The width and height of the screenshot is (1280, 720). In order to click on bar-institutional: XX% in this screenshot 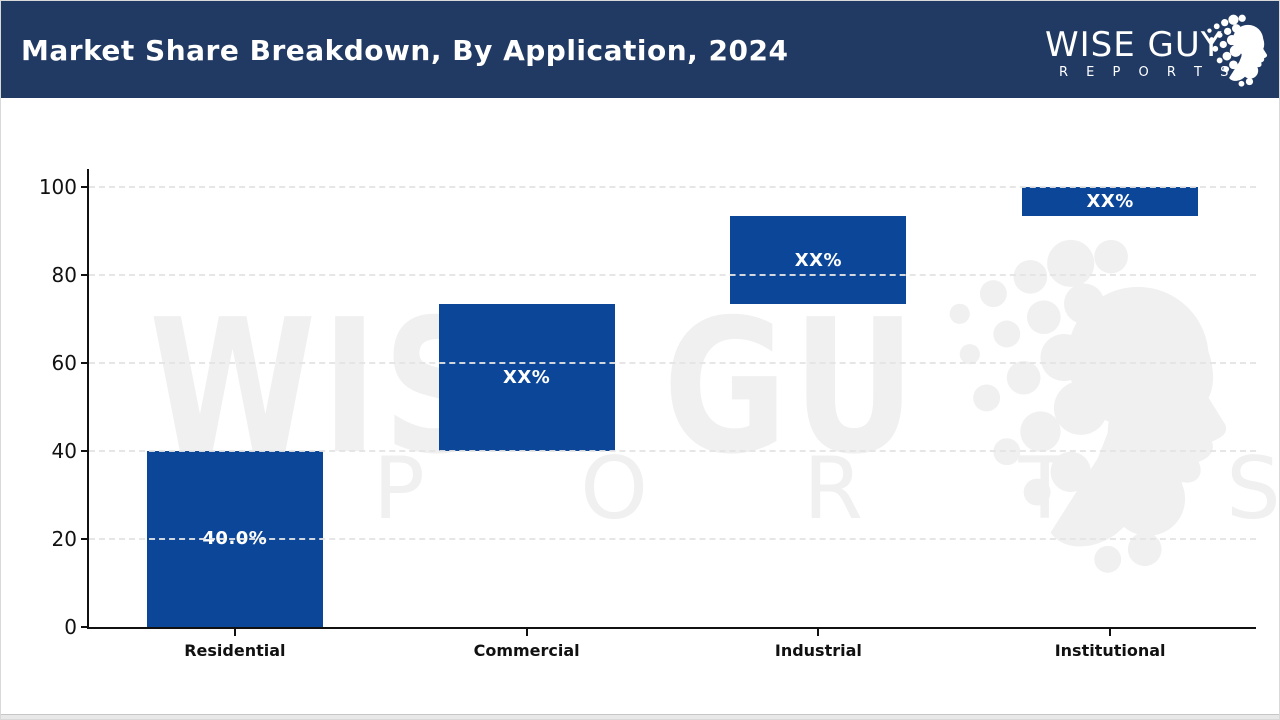, I will do `click(1110, 201)`.